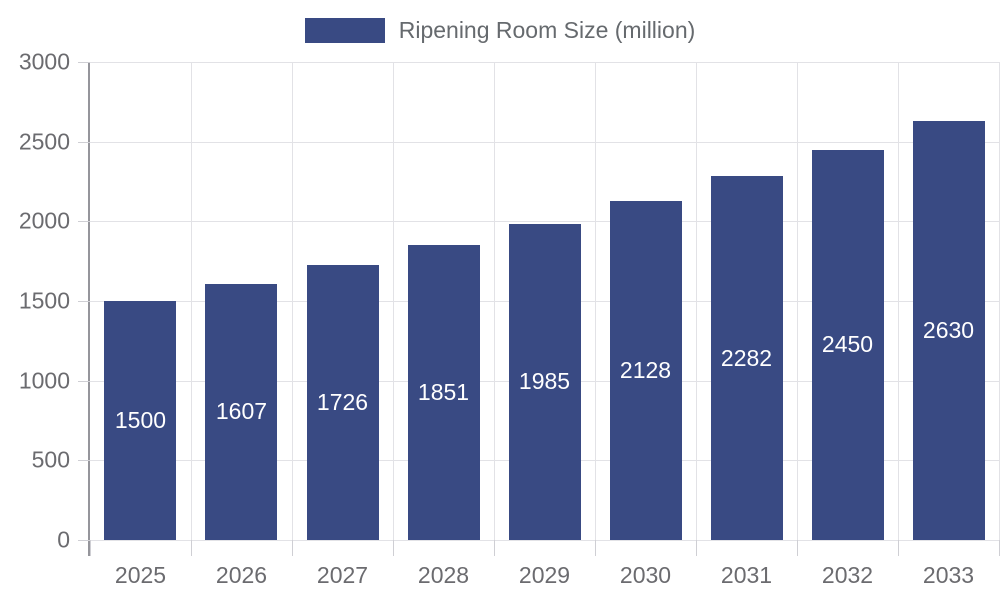 This screenshot has width=1000, height=600. I want to click on y-axis-tick-label: 2500, so click(44, 141).